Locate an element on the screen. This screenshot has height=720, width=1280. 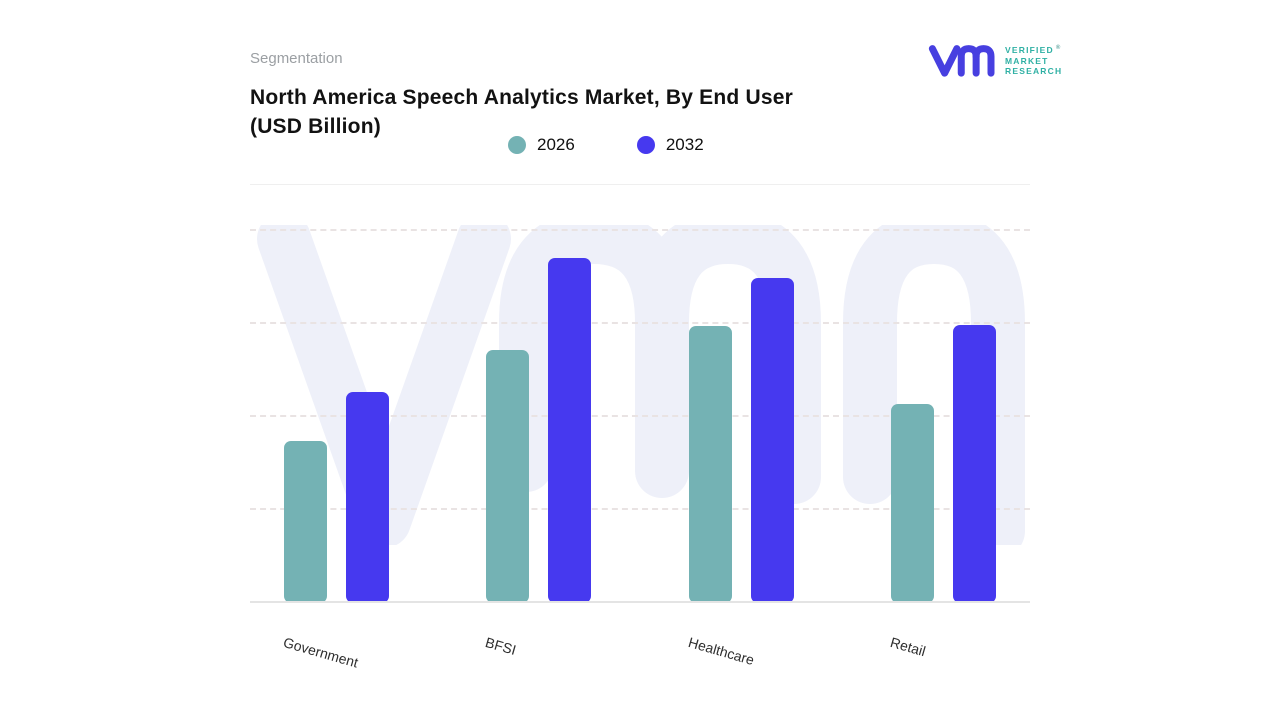
category-label-slot: BFSI is located at coordinates (537, 630).